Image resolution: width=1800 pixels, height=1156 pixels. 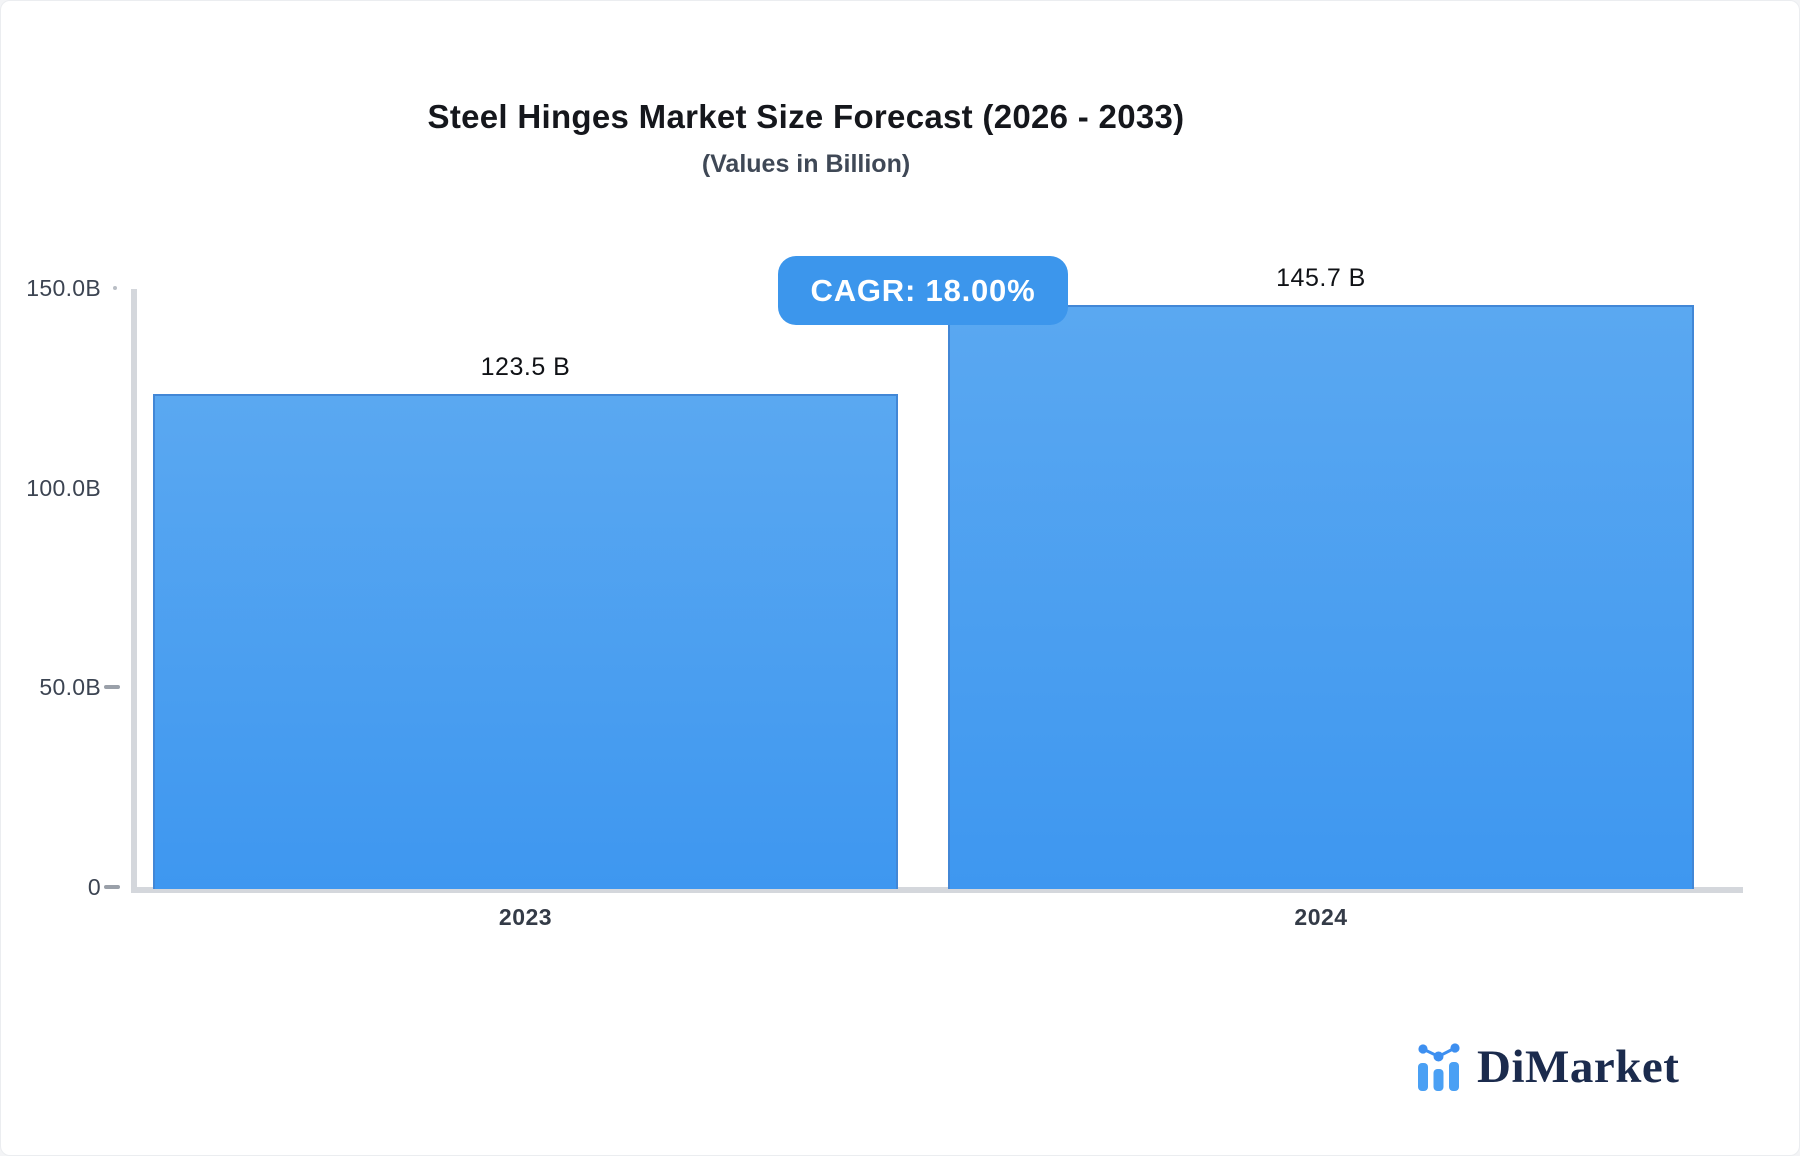 I want to click on y-axis-tick-label: 50.0B, so click(x=70, y=687).